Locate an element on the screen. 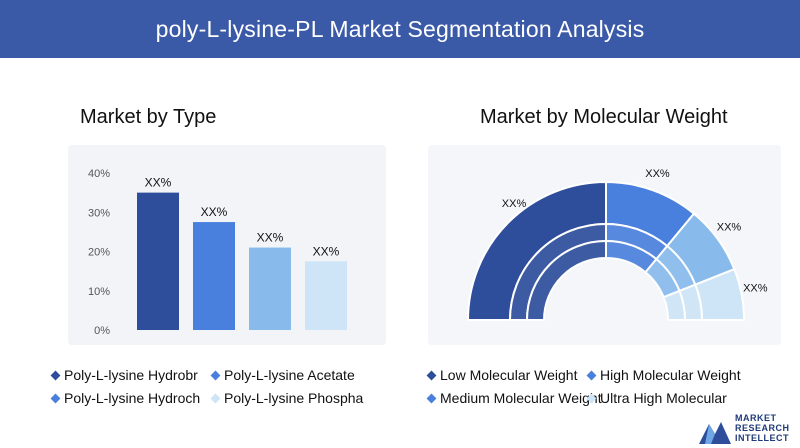 This screenshot has width=800, height=448. legend-item-weight-1: Low Molecular Weight is located at coordinates (502, 375).